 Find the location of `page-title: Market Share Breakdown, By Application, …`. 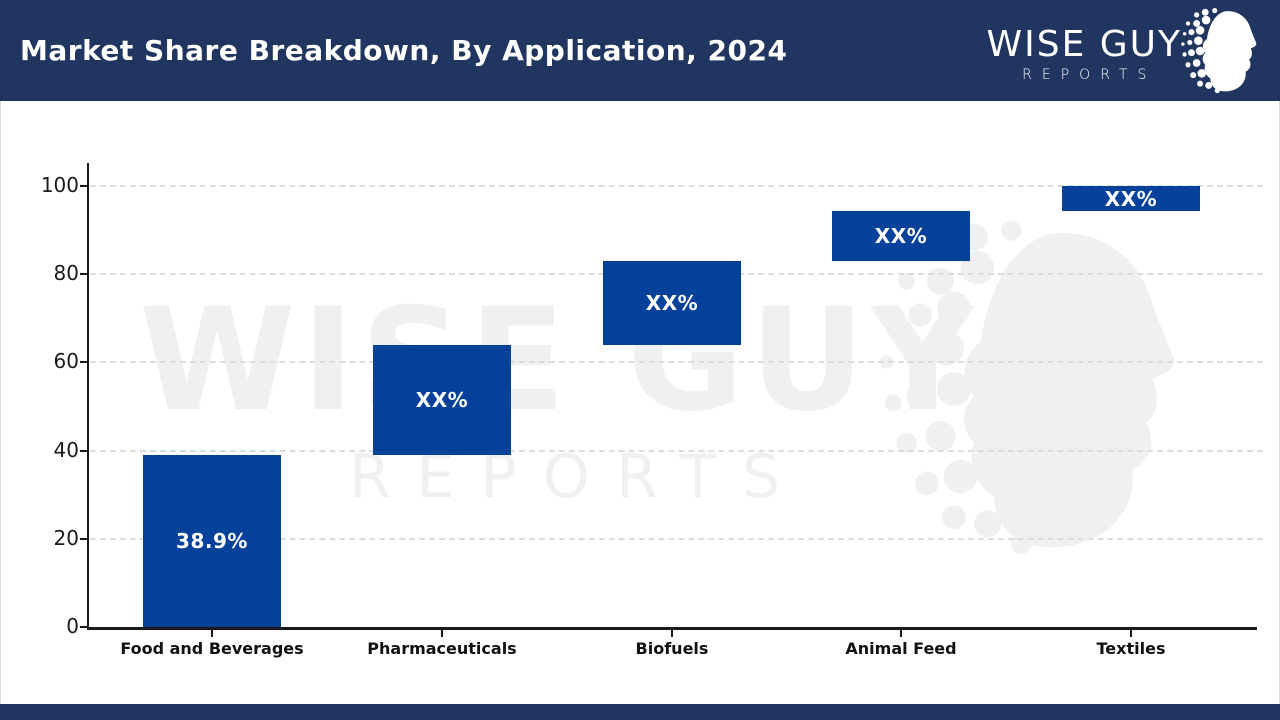

page-title: Market Share Breakdown, By Application, … is located at coordinates (404, 50).